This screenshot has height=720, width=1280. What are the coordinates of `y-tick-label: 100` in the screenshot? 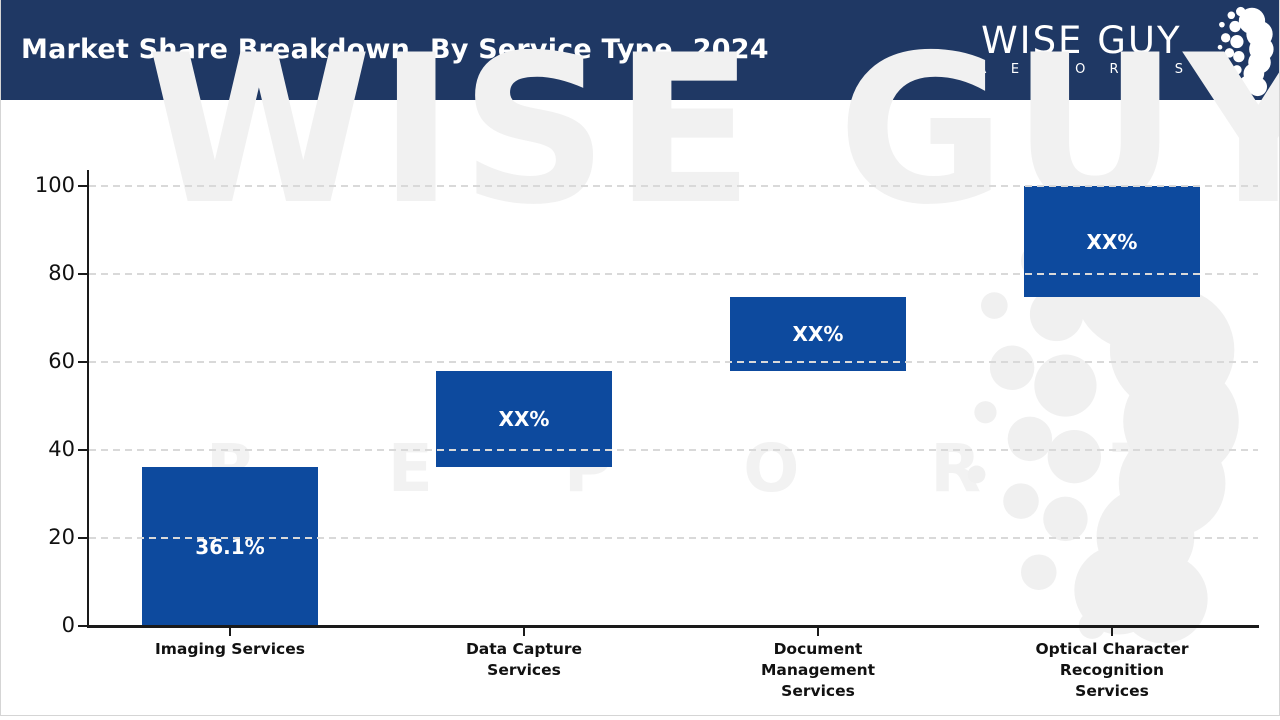 It's located at (54, 185).